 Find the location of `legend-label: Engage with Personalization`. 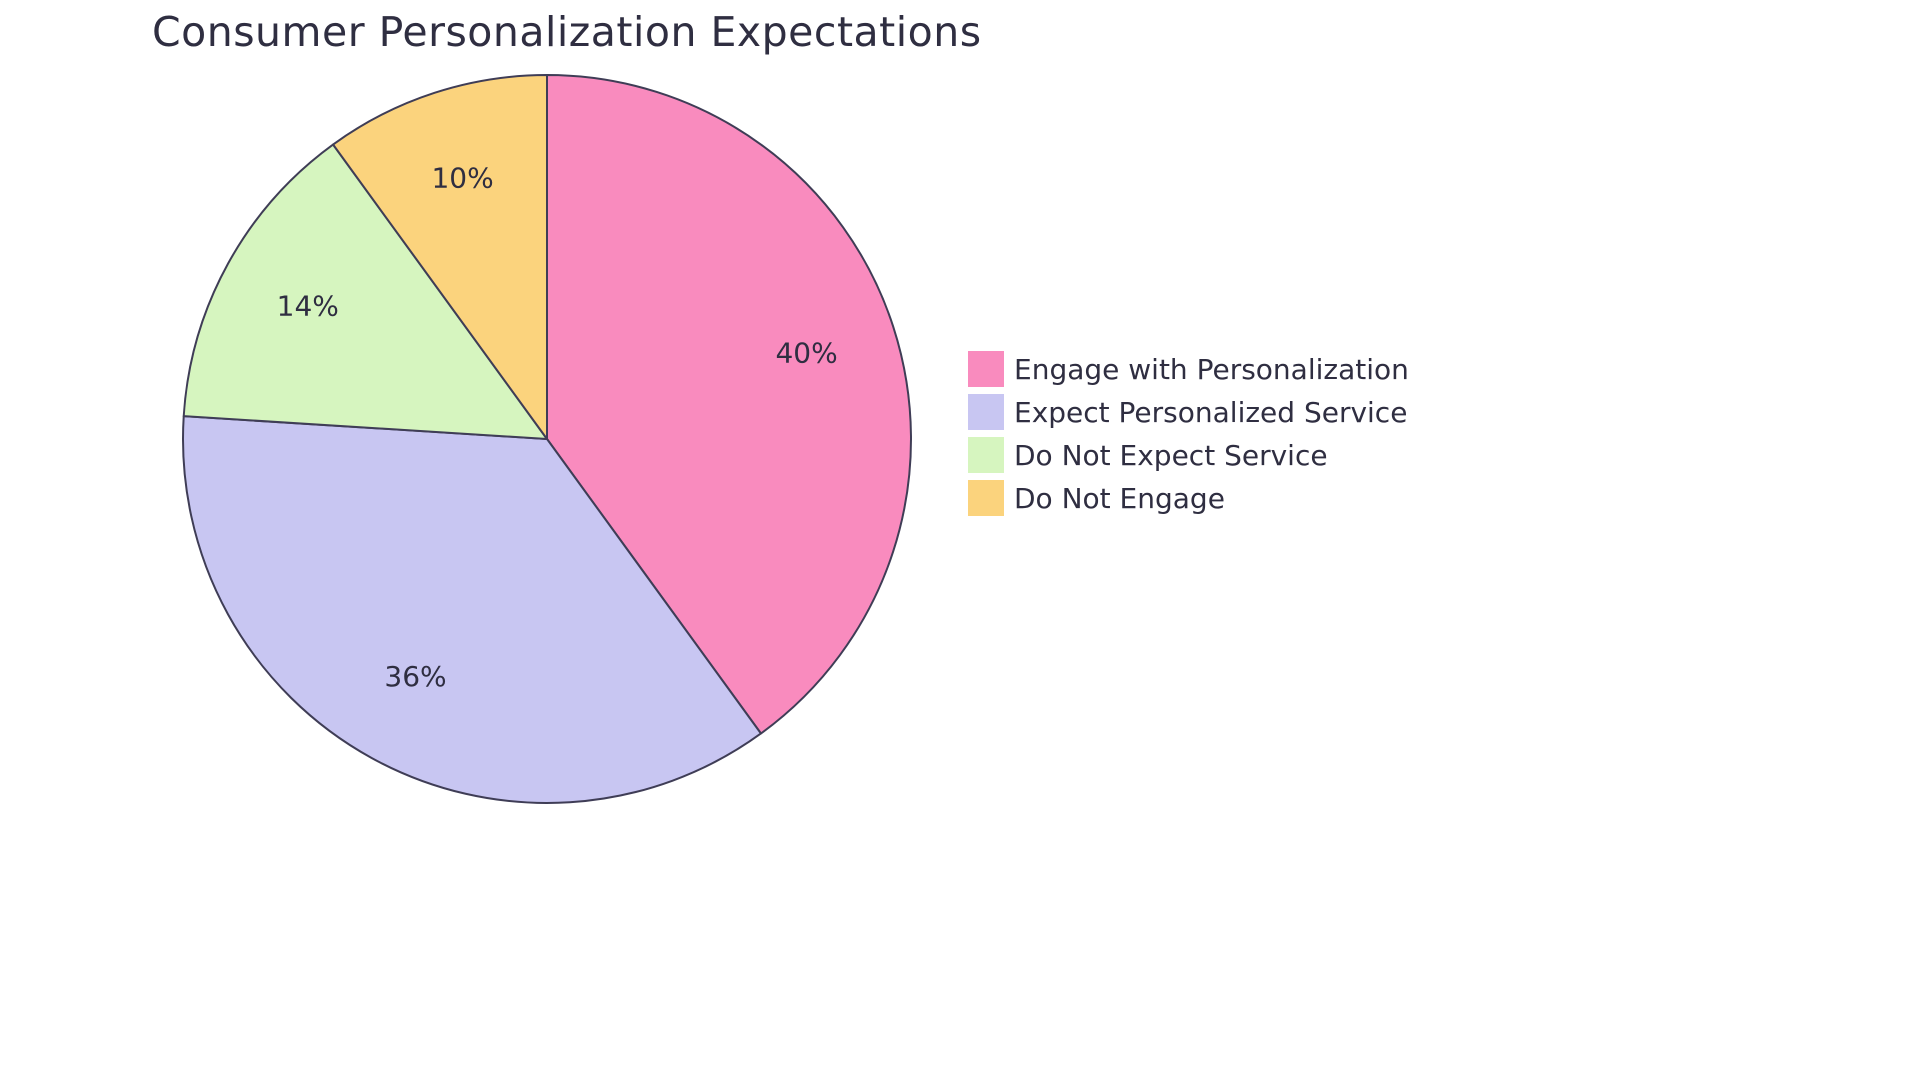

legend-label: Engage with Personalization is located at coordinates (1211, 369).